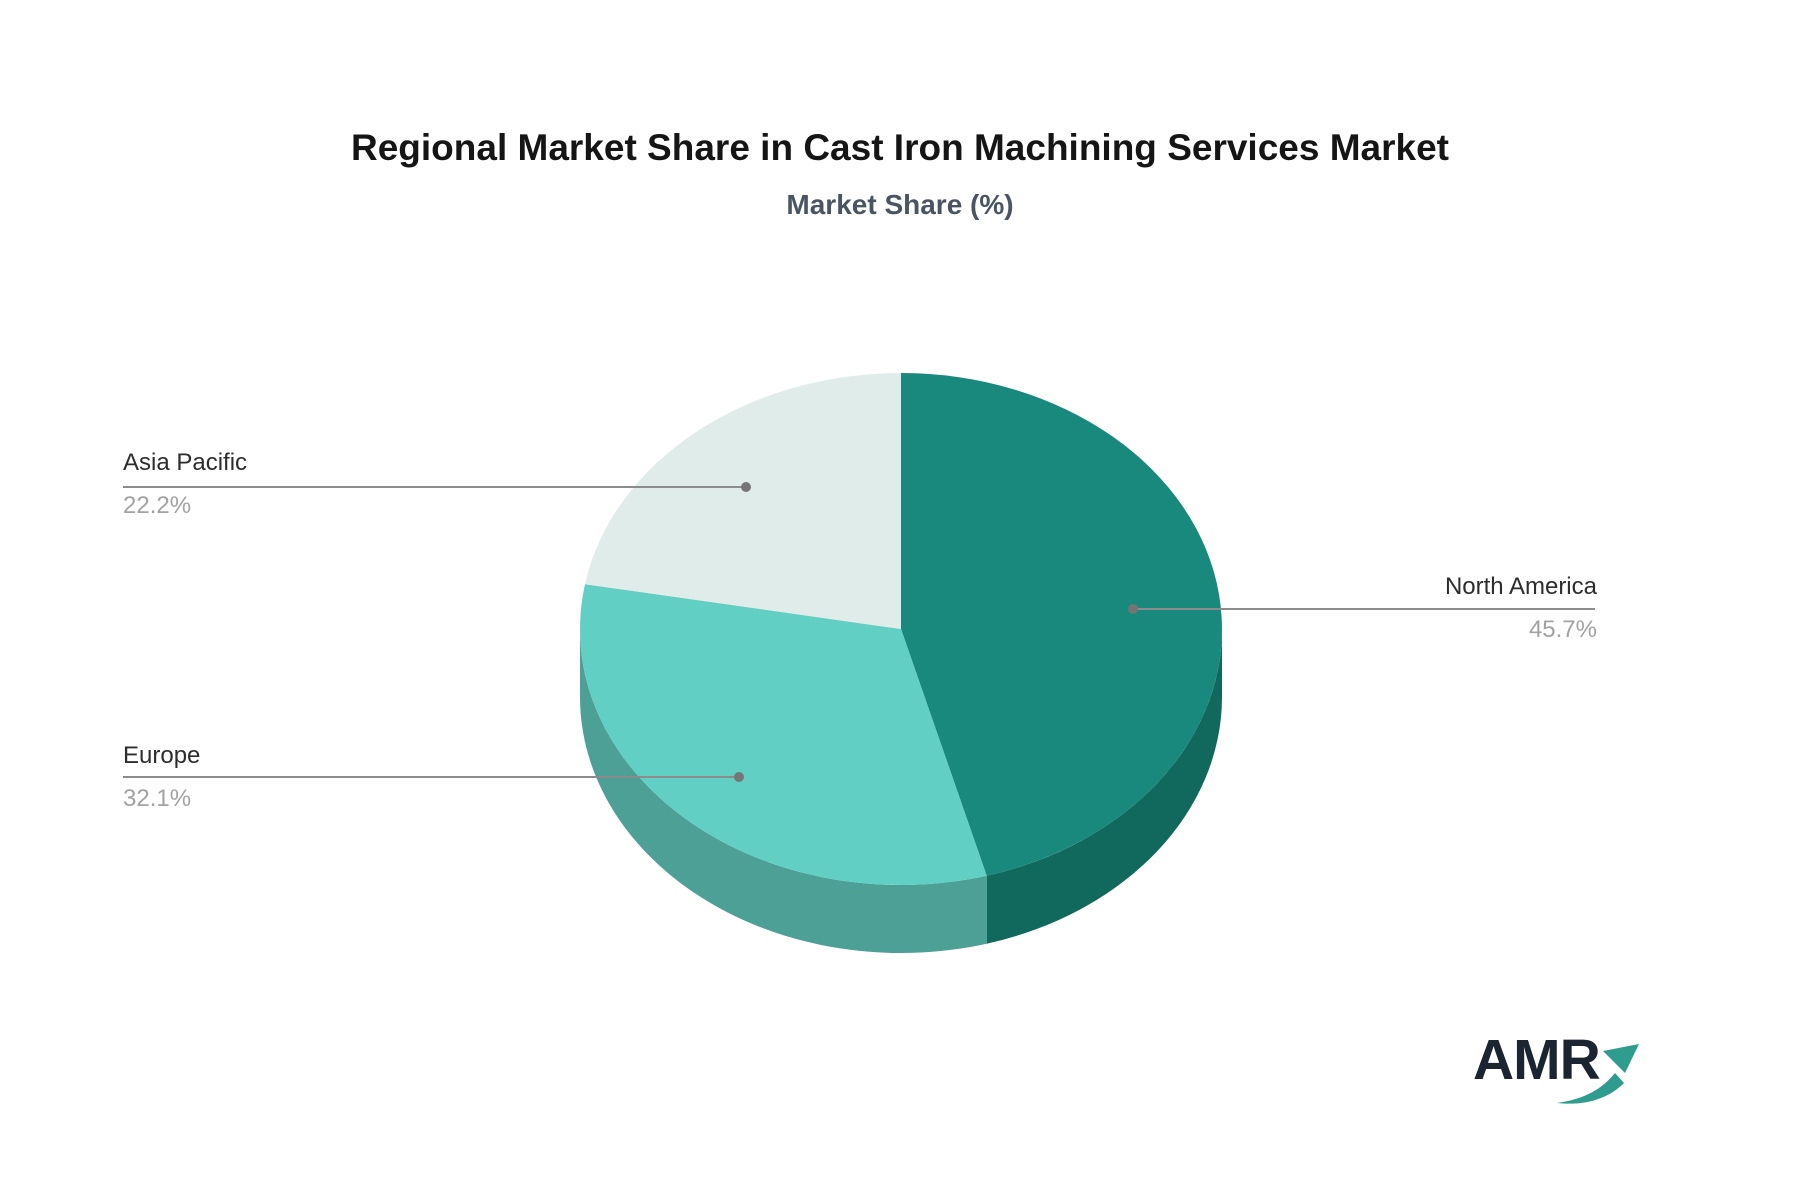  Describe the element at coordinates (739, 777) in the screenshot. I see `leader-dot-europe` at that location.